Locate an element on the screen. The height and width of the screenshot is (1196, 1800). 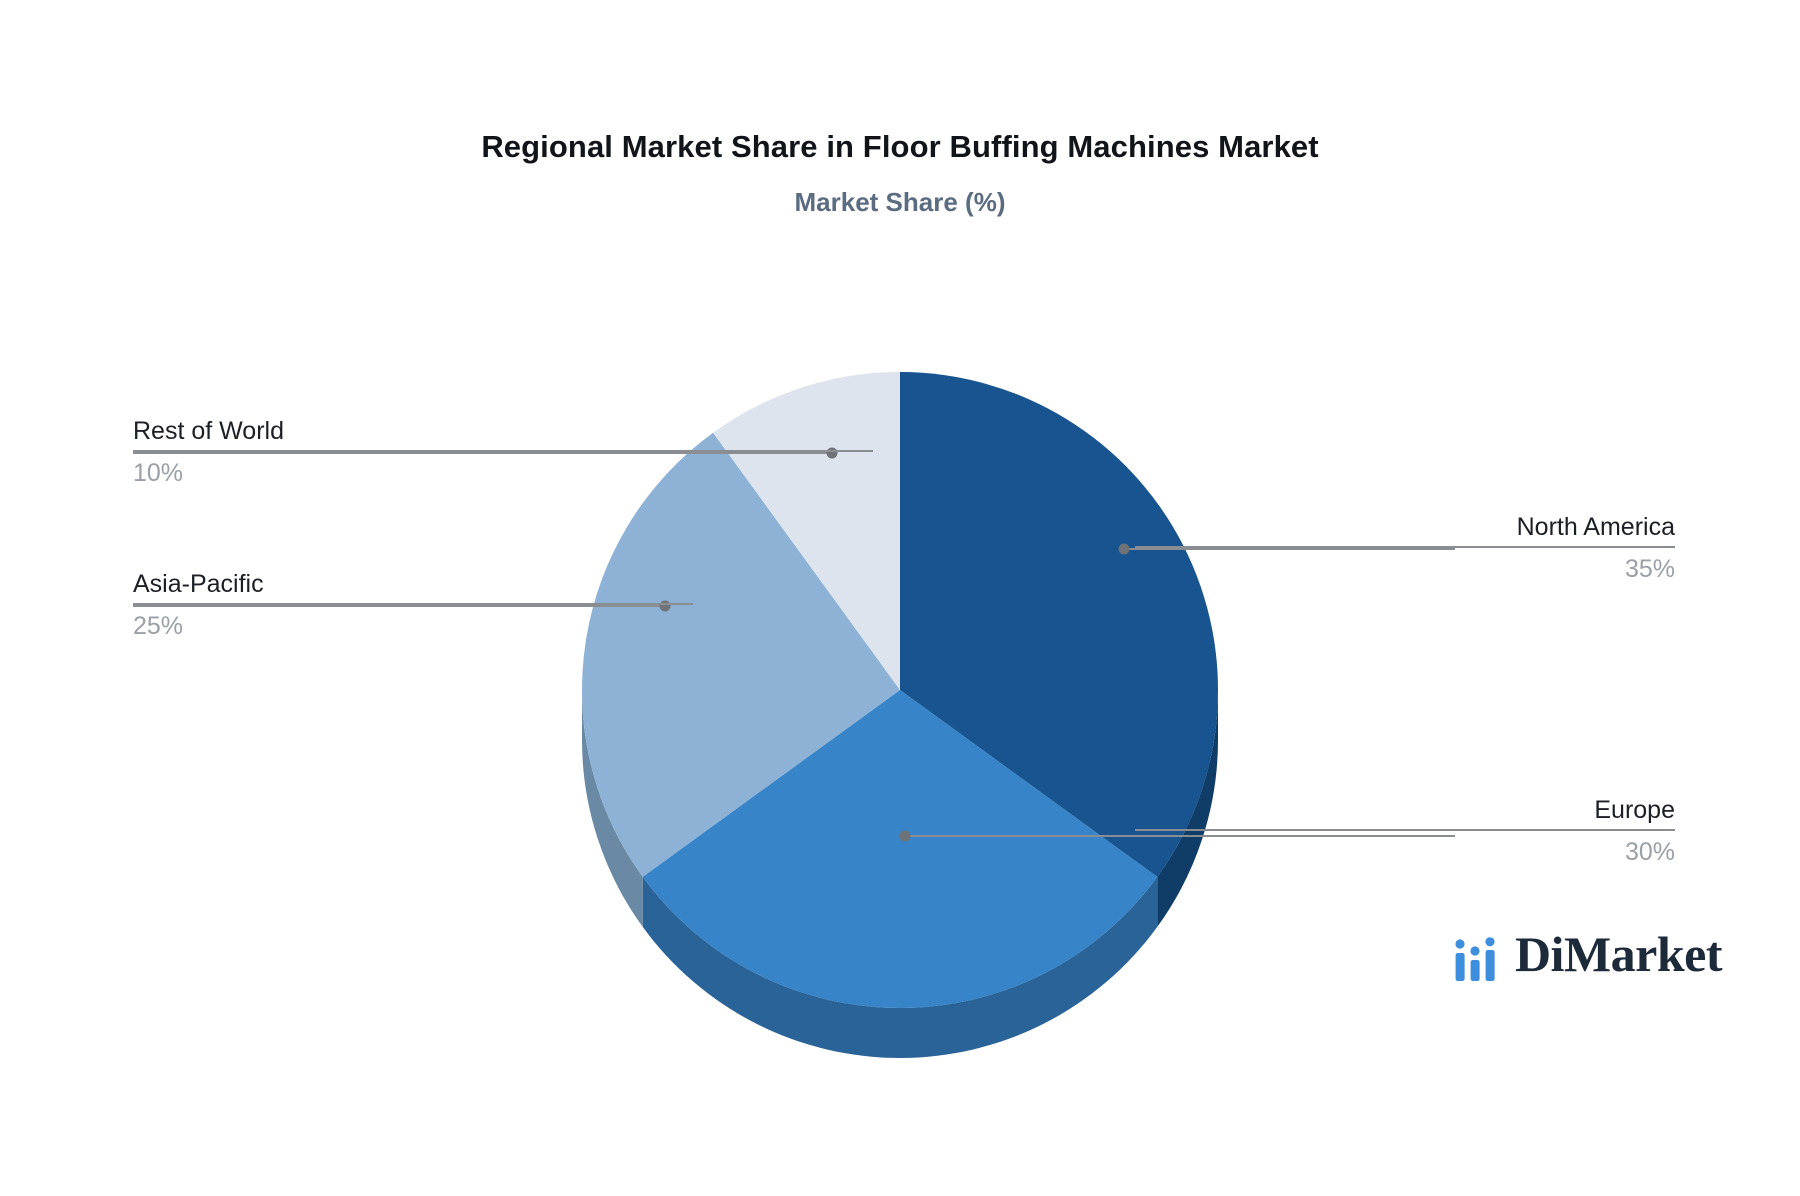
callout-label-europe: Europe is located at coordinates (1634, 810).